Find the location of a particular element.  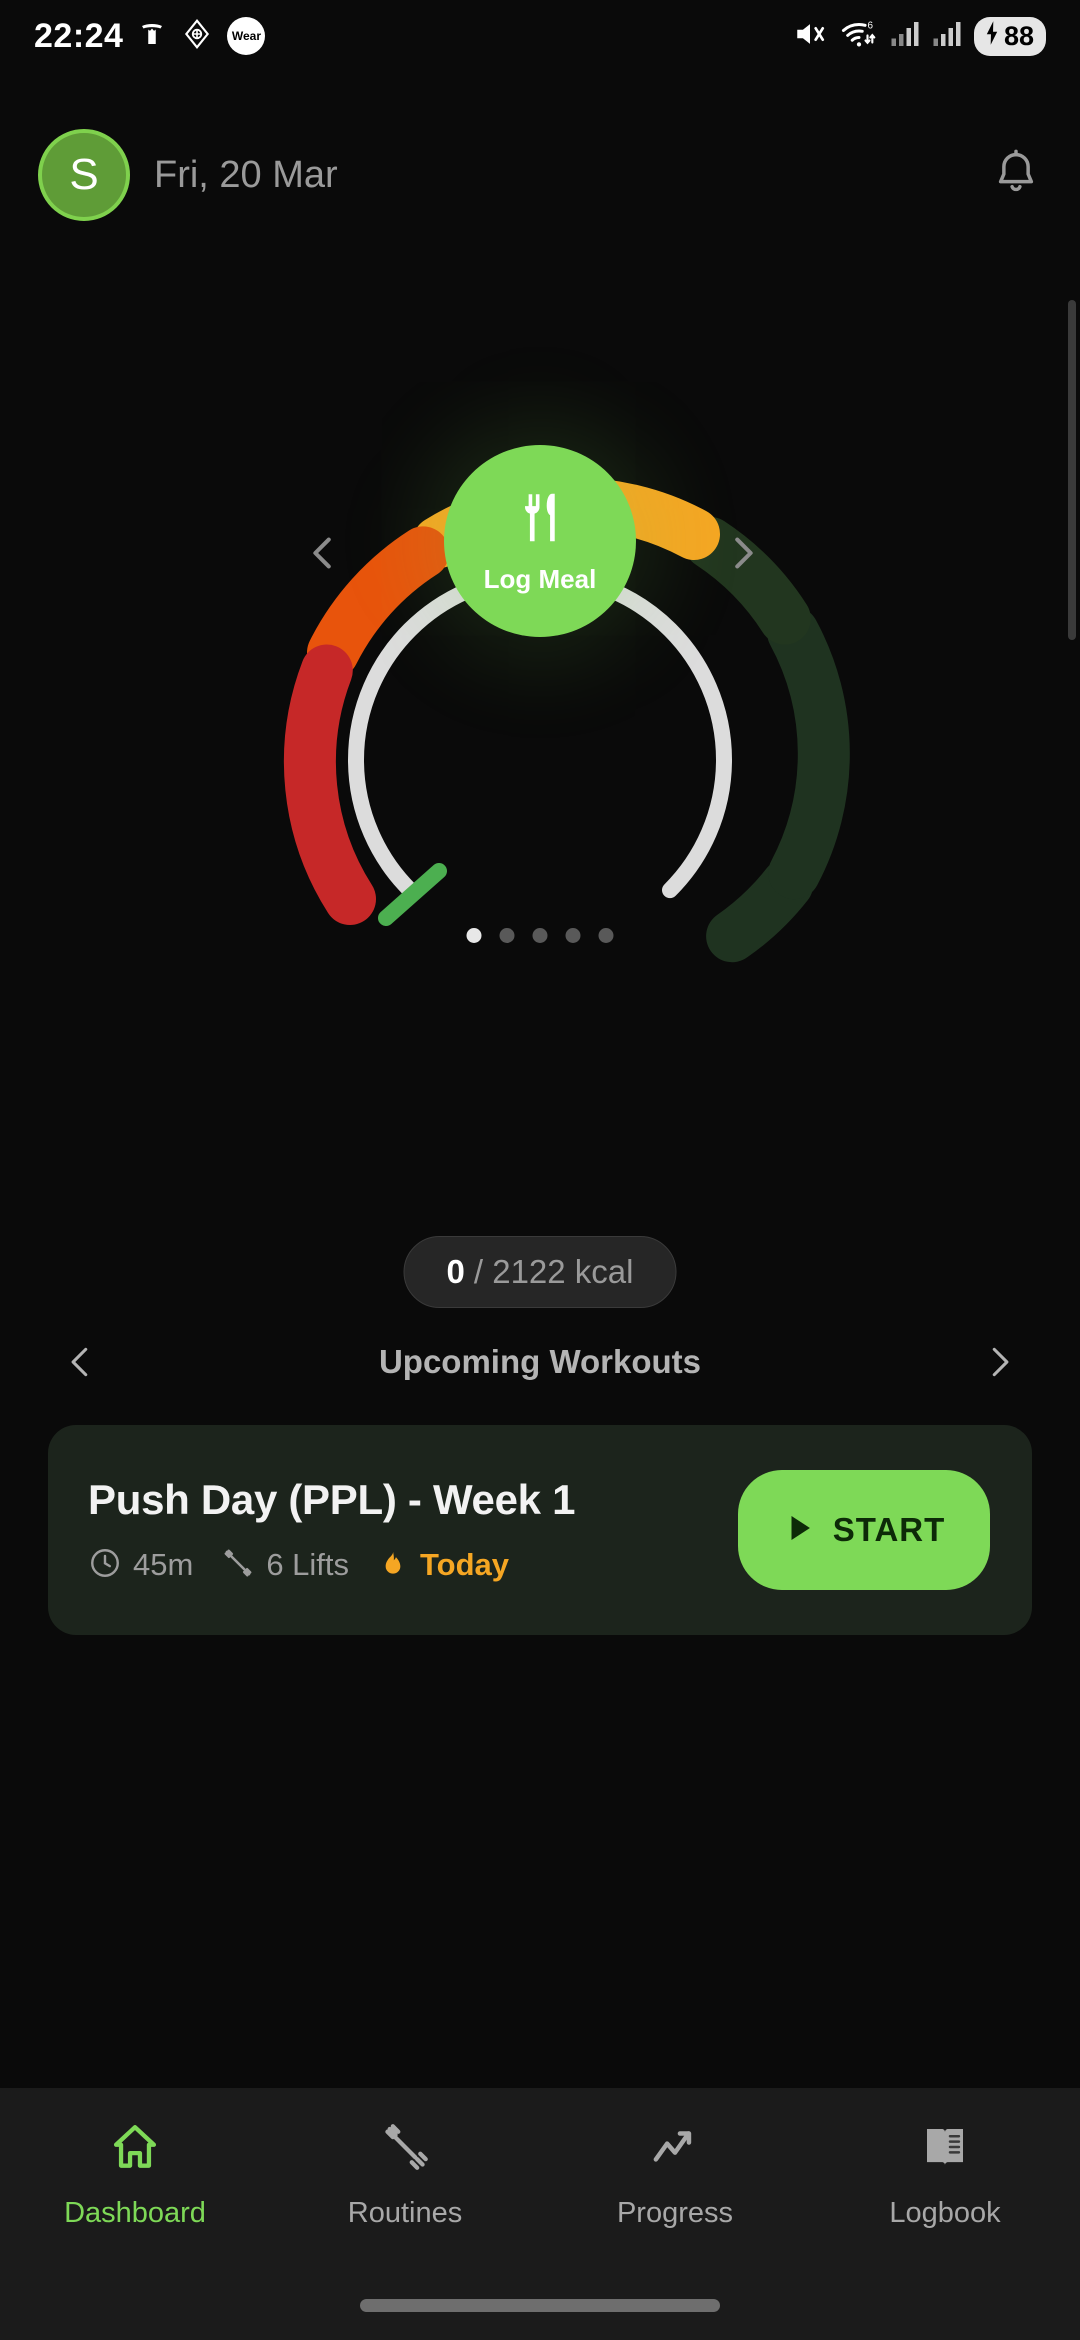

battery-level: 88 is located at coordinates (1018, 35).